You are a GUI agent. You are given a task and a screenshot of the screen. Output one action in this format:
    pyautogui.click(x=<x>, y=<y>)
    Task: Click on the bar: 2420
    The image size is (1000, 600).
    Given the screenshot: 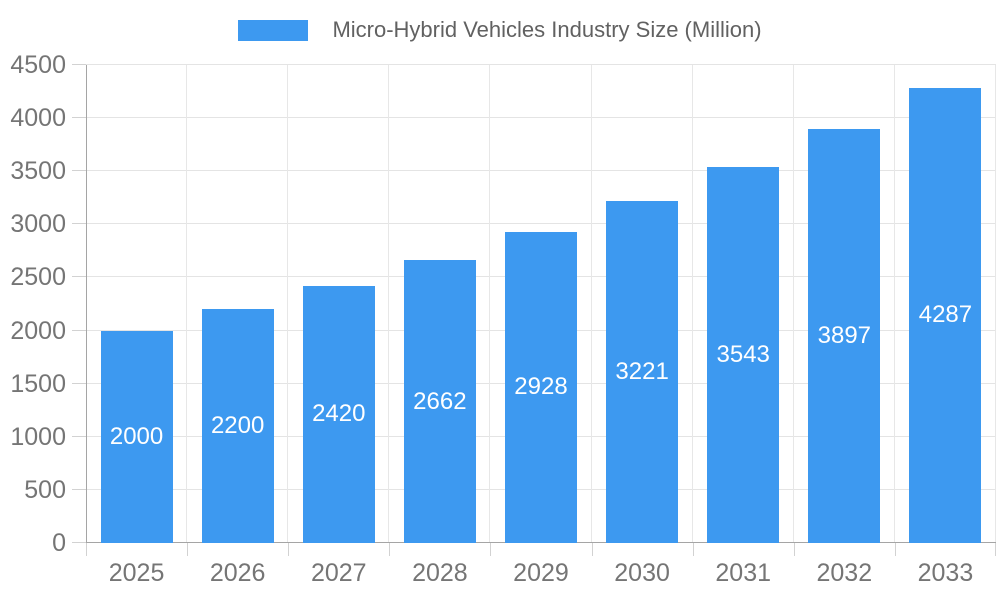 What is the action you would take?
    pyautogui.click(x=338, y=414)
    